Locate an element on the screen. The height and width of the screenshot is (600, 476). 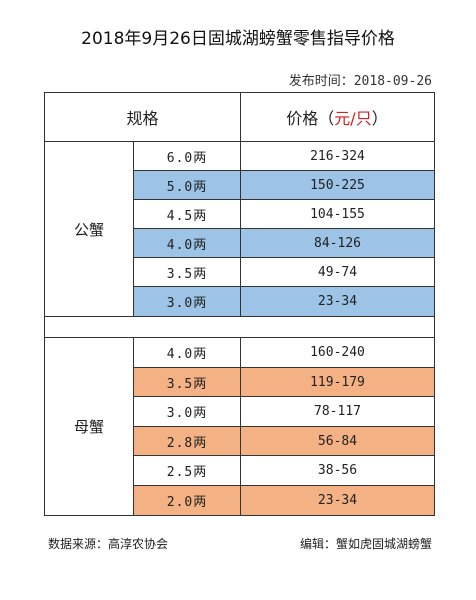
row-spec: 2.0两 is located at coordinates (187, 500).